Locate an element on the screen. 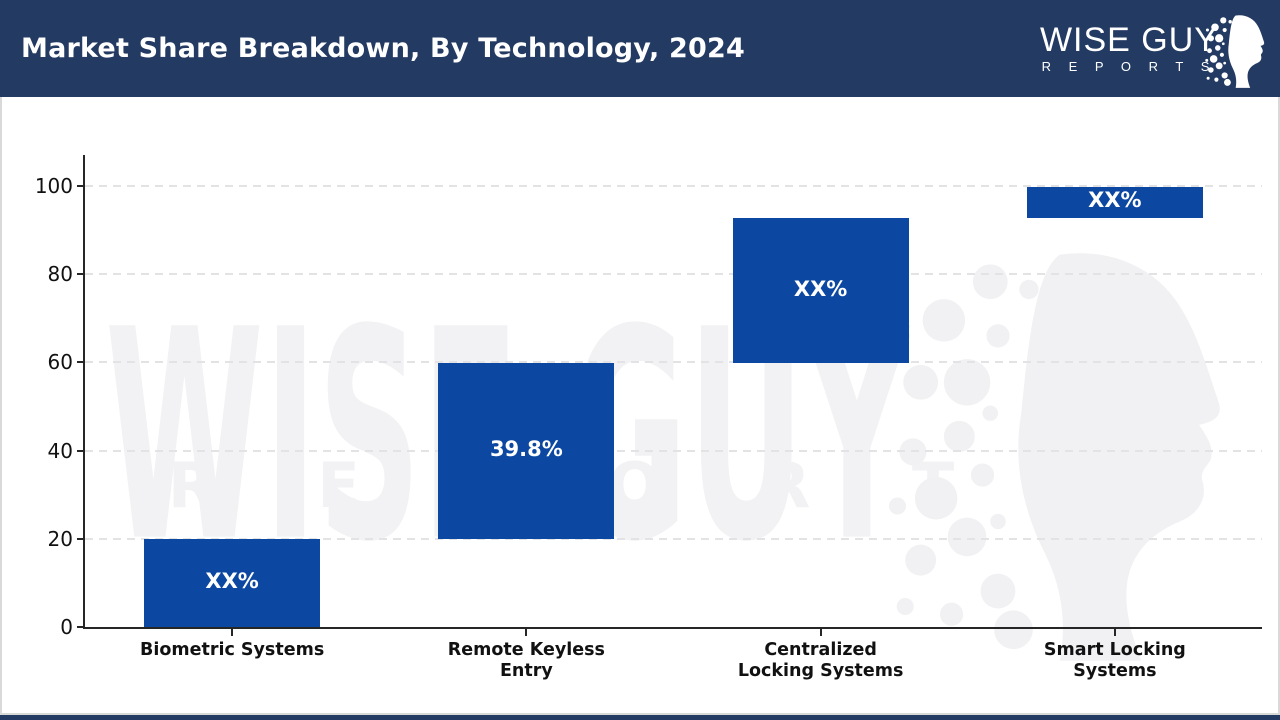  x-category-label-line: Biometric Systems is located at coordinates (232, 650).